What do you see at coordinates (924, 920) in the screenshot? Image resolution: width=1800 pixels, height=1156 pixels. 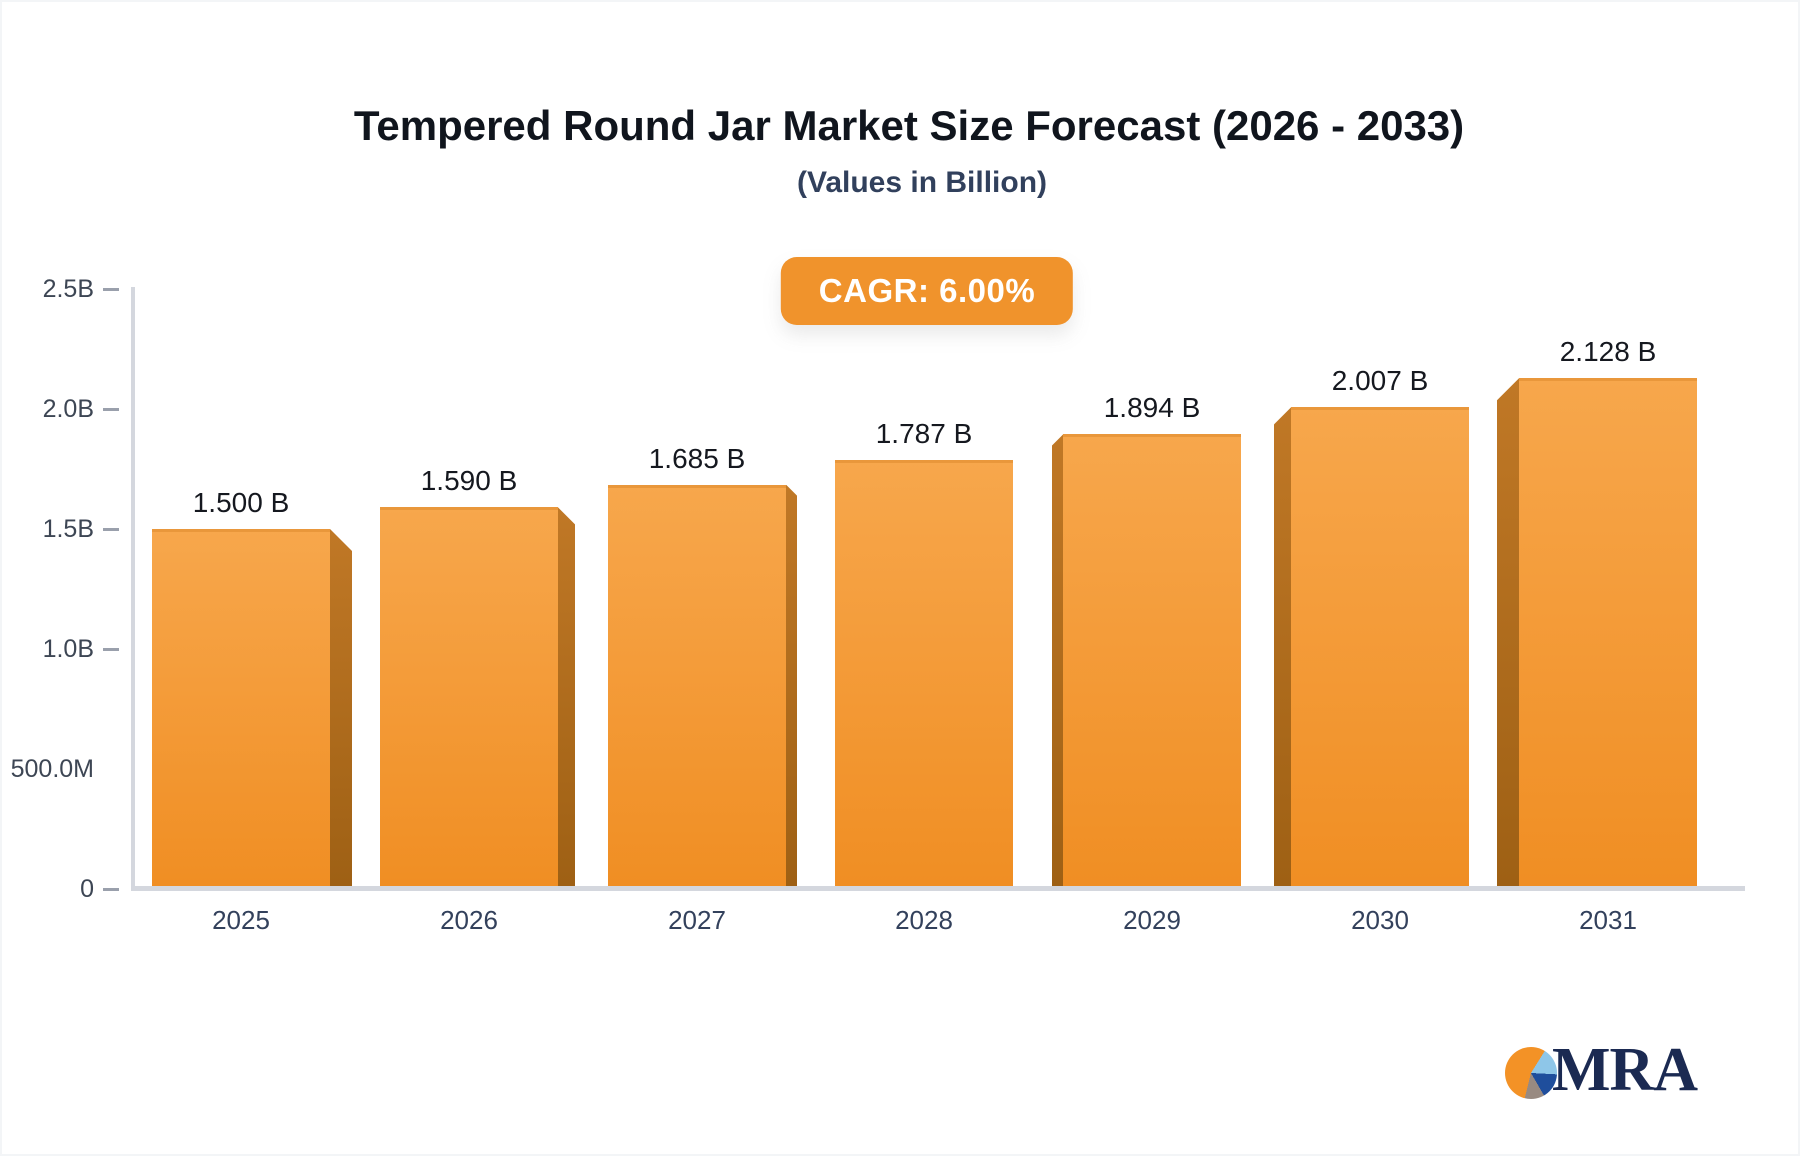 I see `x-tick-label: 2028` at bounding box center [924, 920].